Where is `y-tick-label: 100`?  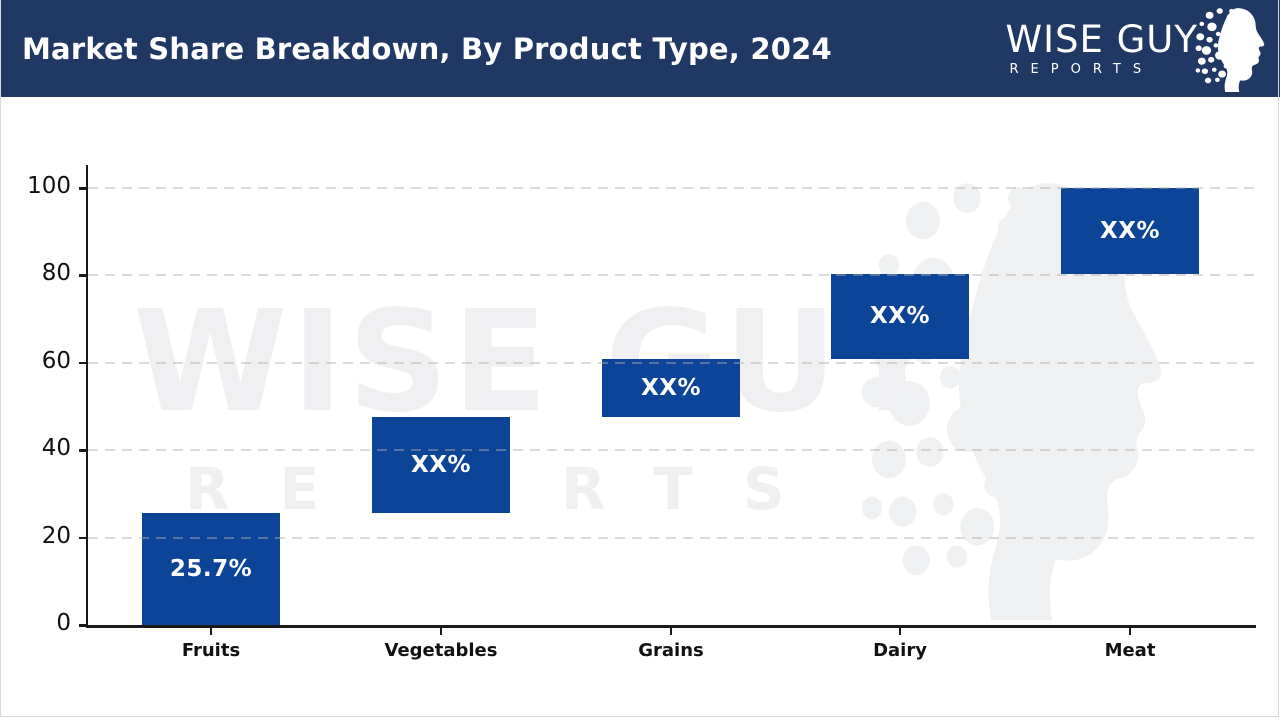 y-tick-label: 100 is located at coordinates (49, 186).